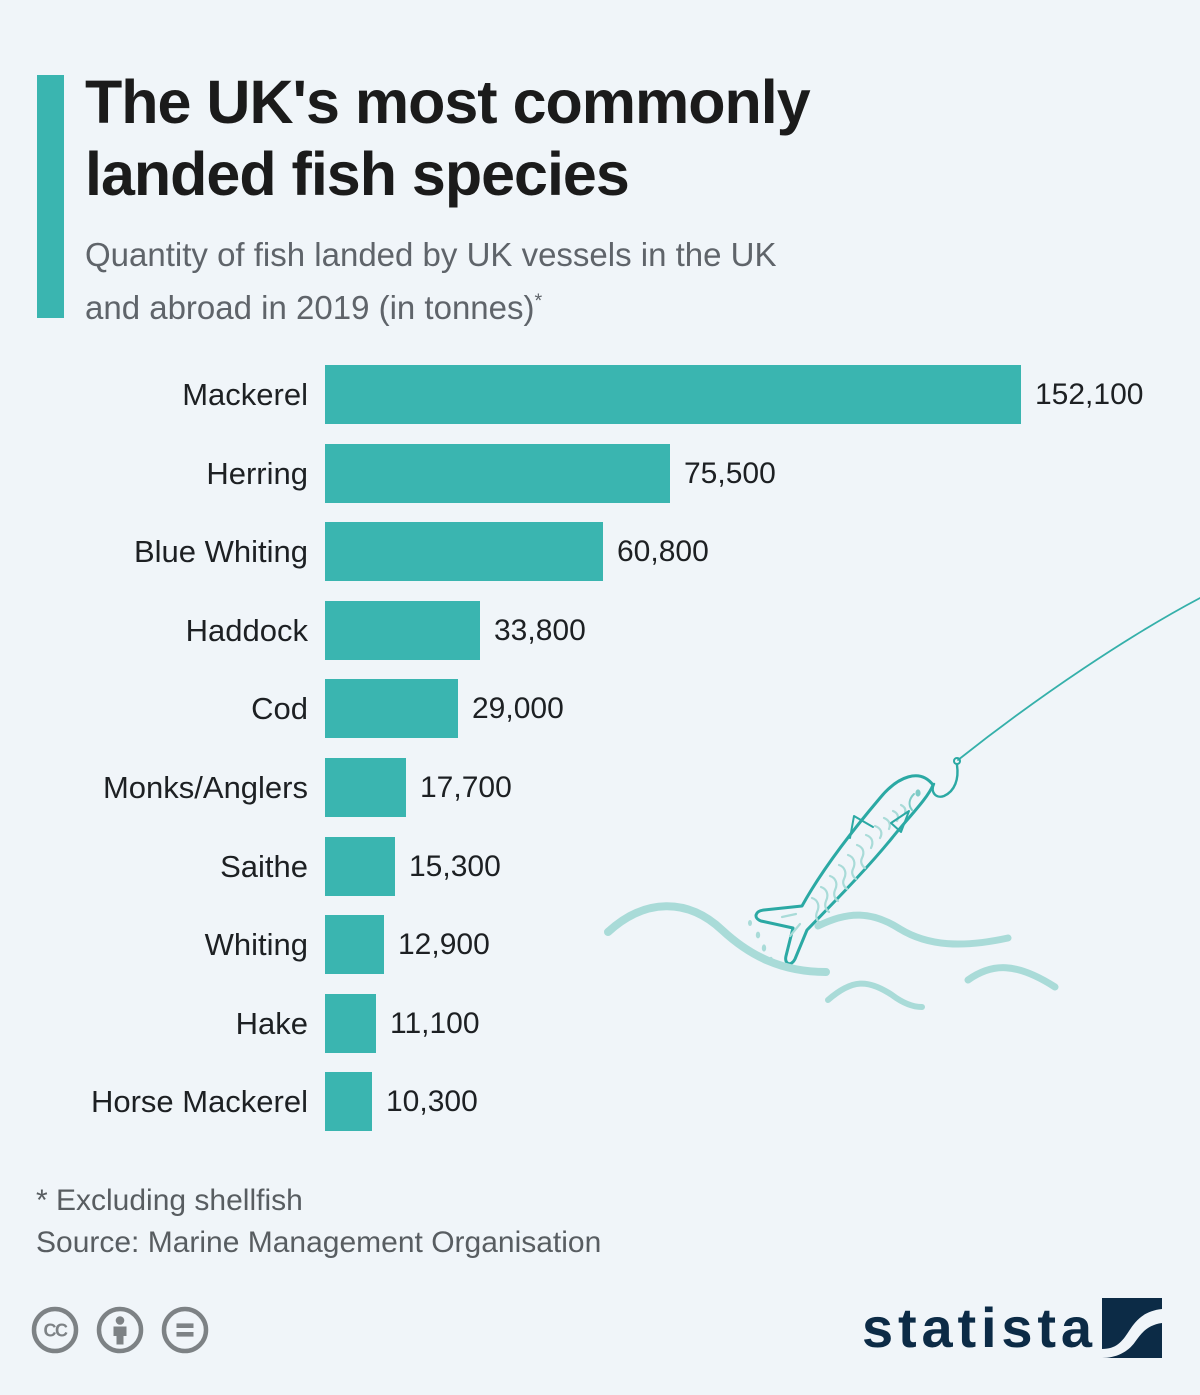  What do you see at coordinates (600, 1101) in the screenshot?
I see `bar-row: Horse Mackerel 10,300` at bounding box center [600, 1101].